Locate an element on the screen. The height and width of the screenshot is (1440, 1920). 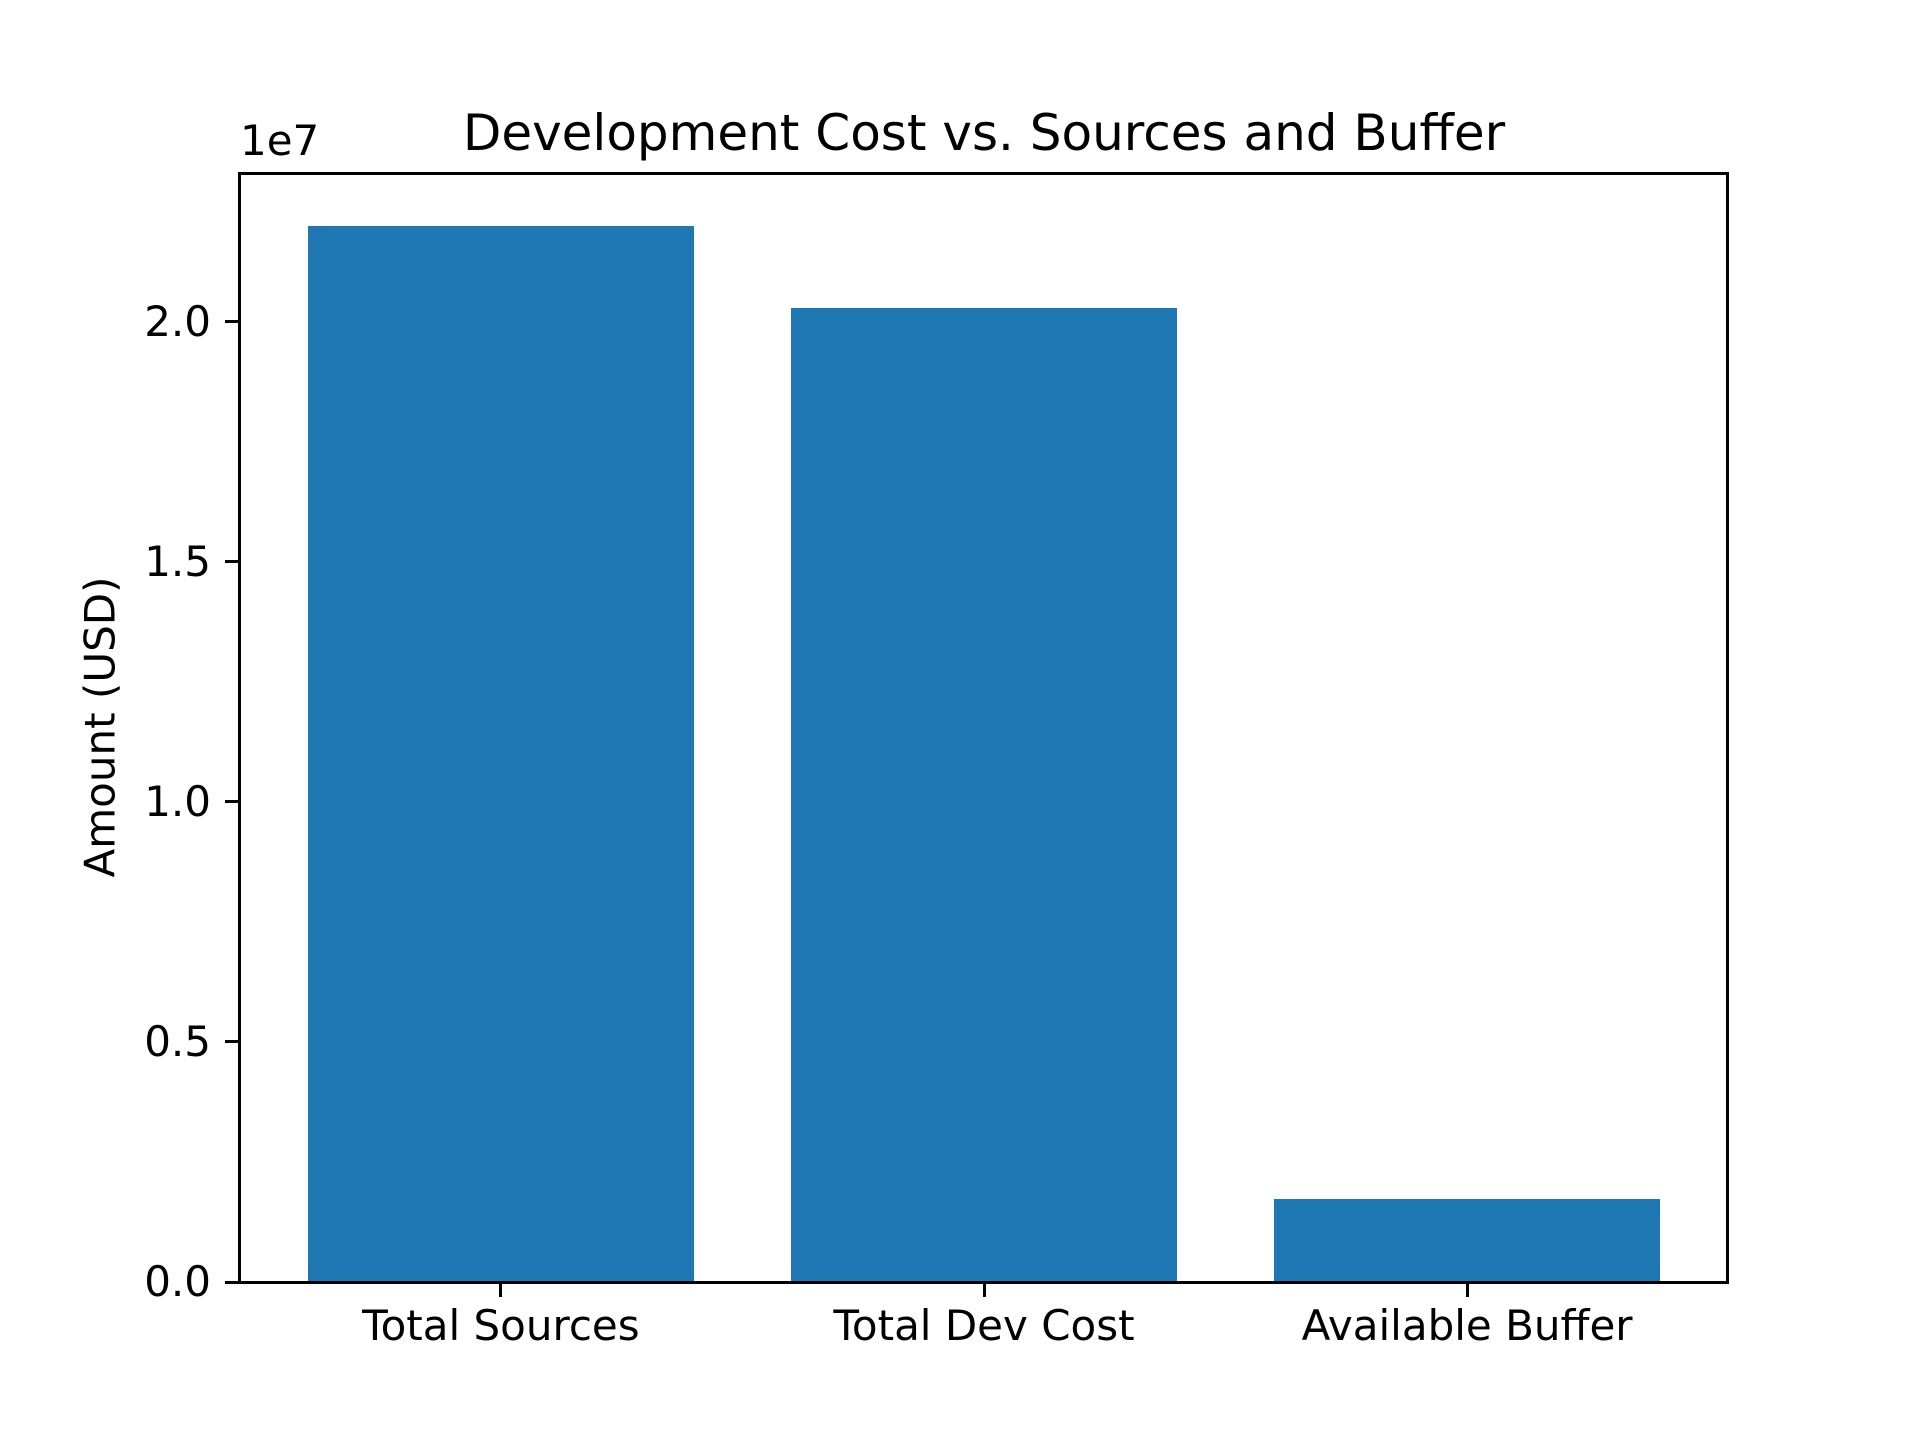
y-tick-label: 2.0 is located at coordinates (177, 321).